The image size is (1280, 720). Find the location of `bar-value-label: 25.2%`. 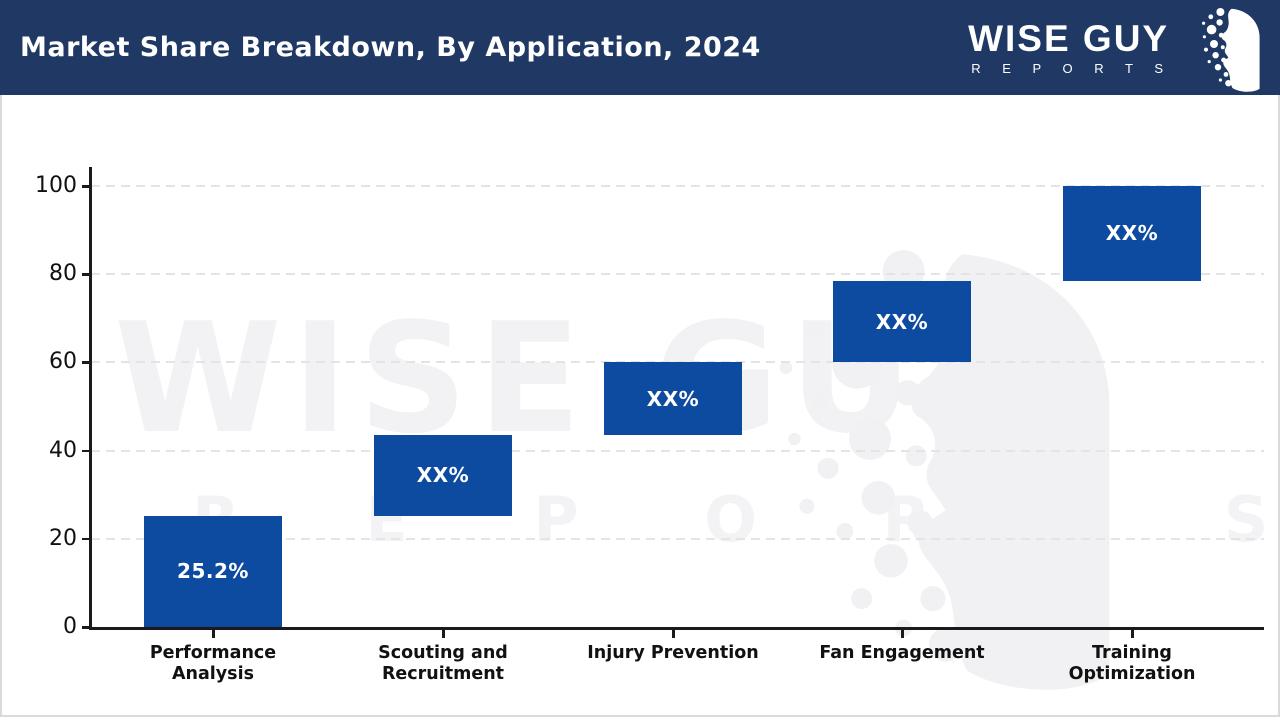

bar-value-label: 25.2% is located at coordinates (213, 571).